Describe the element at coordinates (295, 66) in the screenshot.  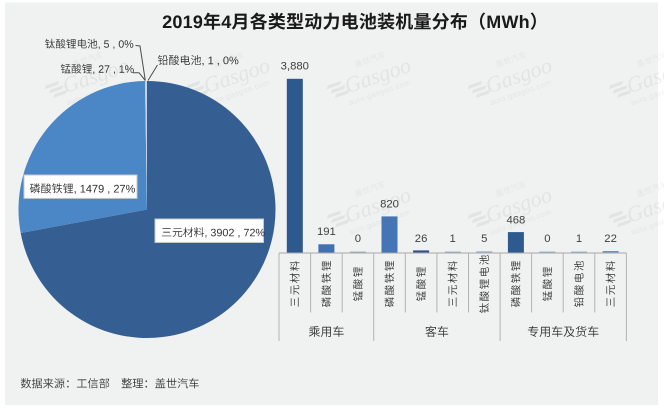
I see `svg-text: 3,880` at that location.